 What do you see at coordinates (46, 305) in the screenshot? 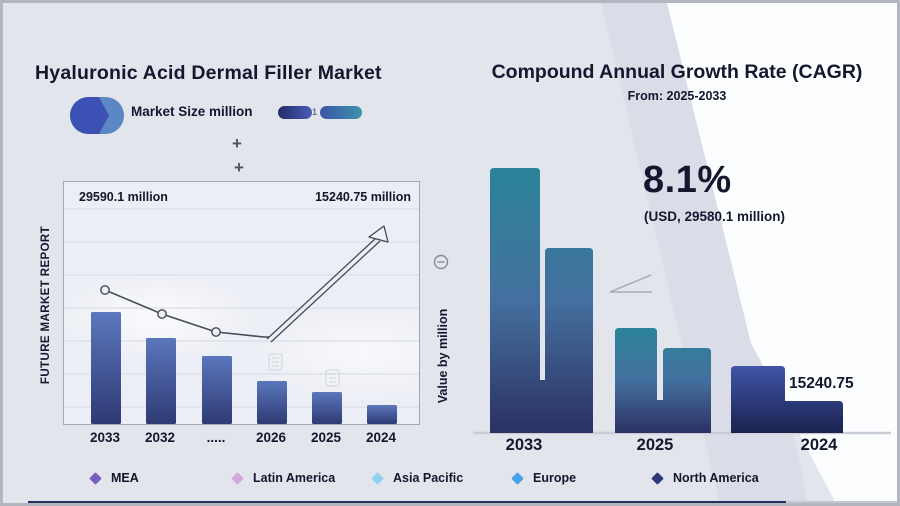
I see `y-axis-label-brand: FUTURE MARKET REPORT` at bounding box center [46, 305].